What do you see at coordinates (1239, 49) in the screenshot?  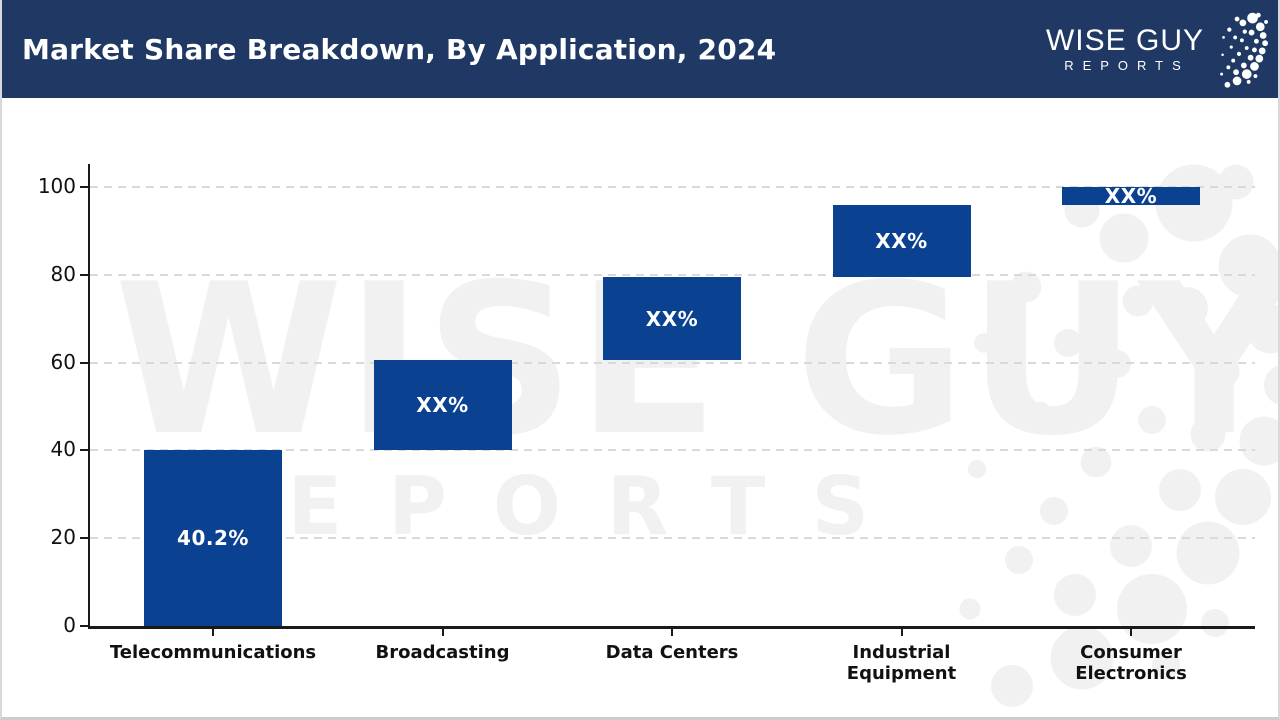 I see `dotted-head-icon` at bounding box center [1239, 49].